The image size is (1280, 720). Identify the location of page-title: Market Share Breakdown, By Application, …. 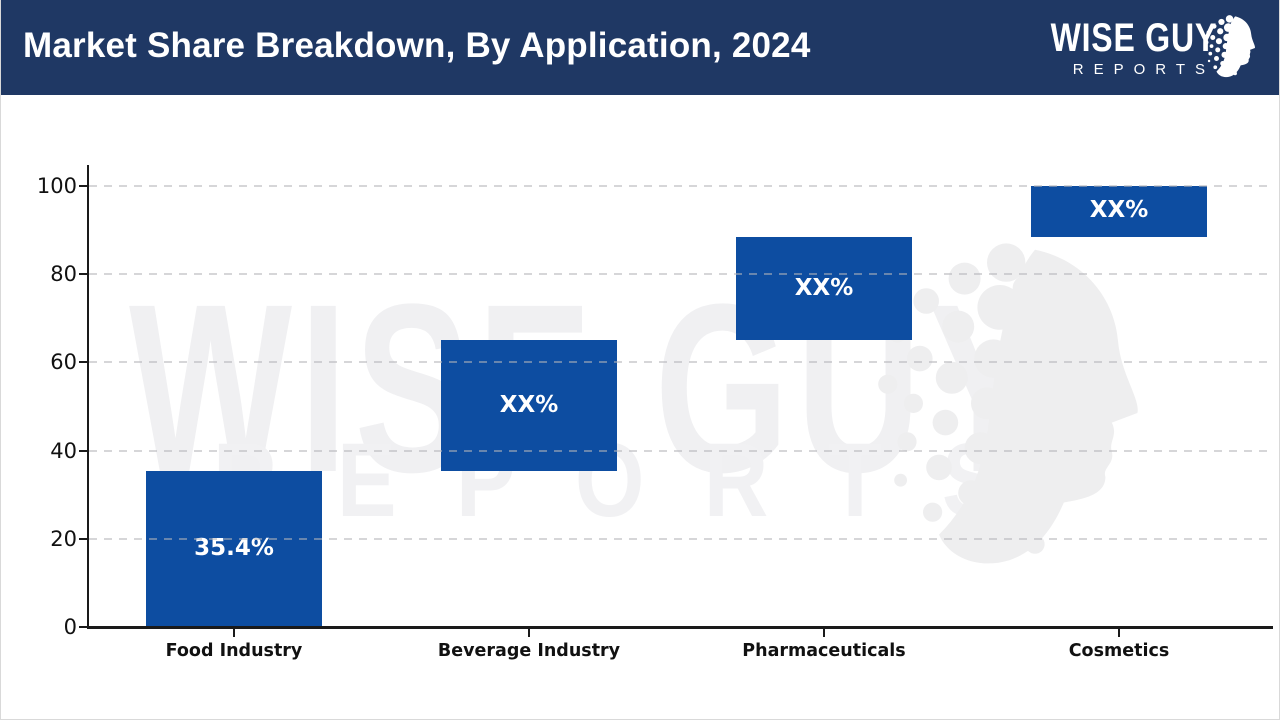
(417, 45).